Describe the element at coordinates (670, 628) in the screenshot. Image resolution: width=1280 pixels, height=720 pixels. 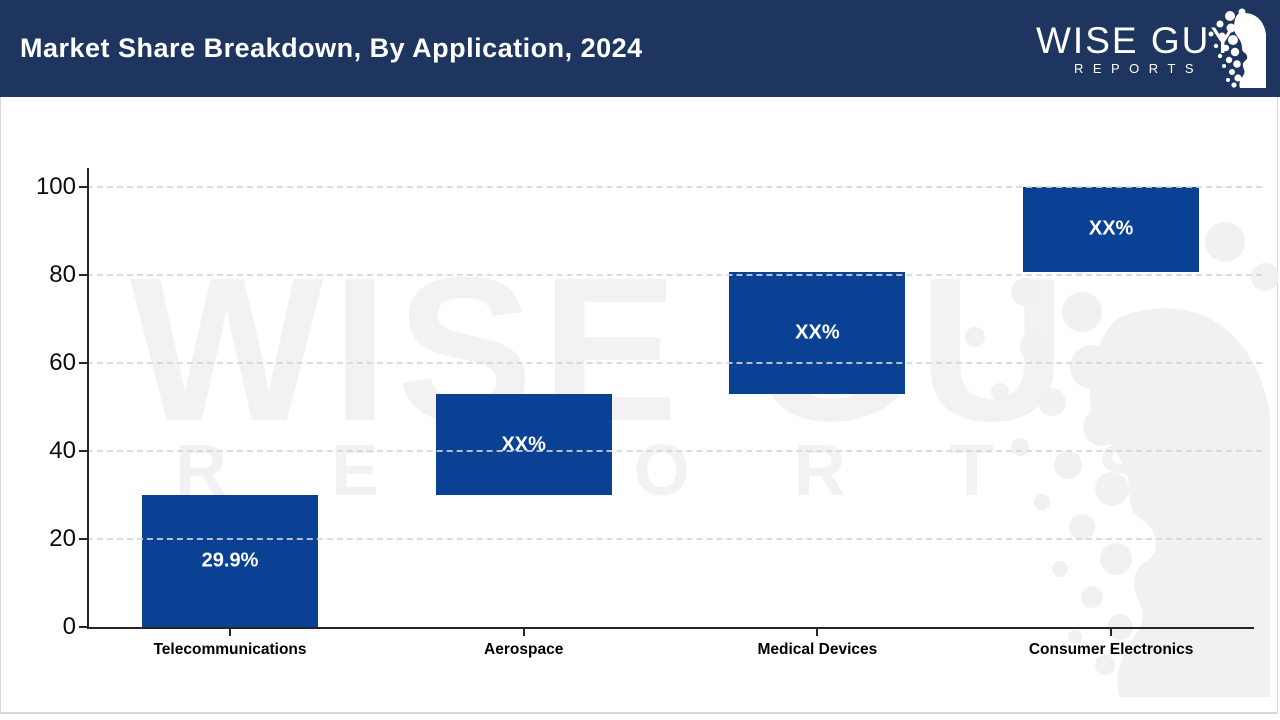
I see `x-axis-line` at that location.